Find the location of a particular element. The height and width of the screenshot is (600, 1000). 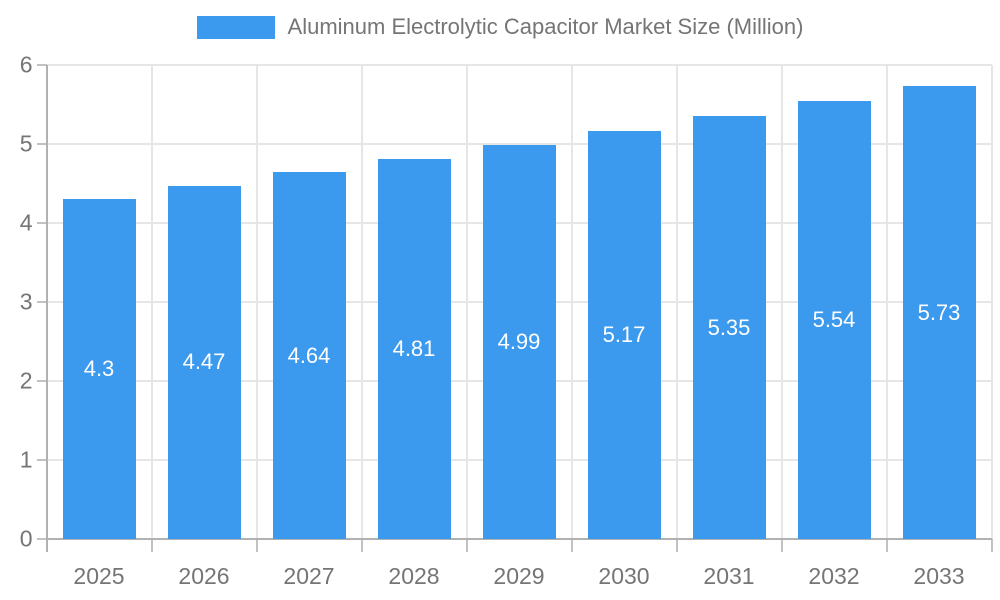

bar-value-2028: 4.81 is located at coordinates (414, 348).